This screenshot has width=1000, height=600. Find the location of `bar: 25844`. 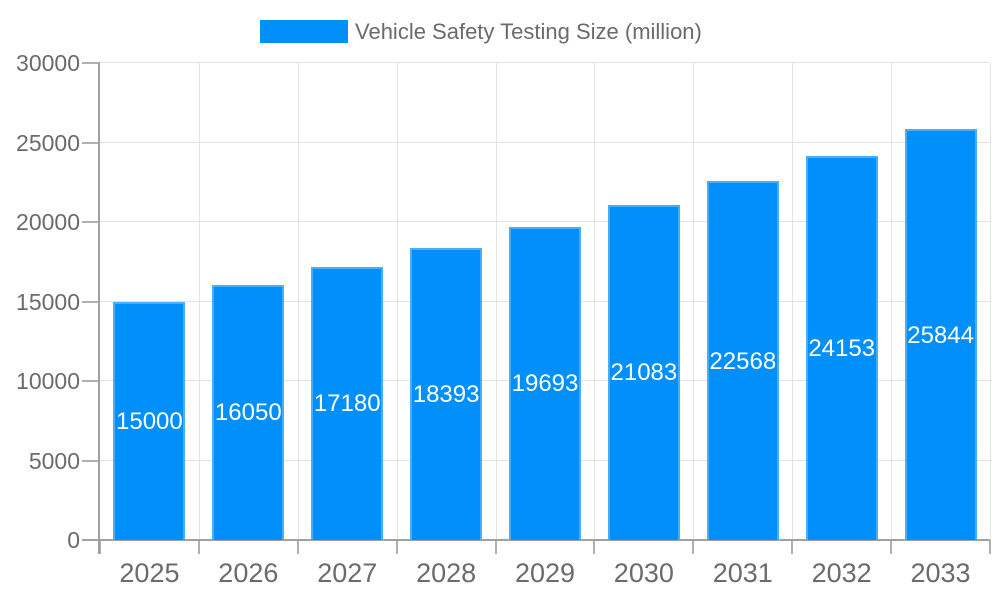

bar: 25844 is located at coordinates (940, 334).